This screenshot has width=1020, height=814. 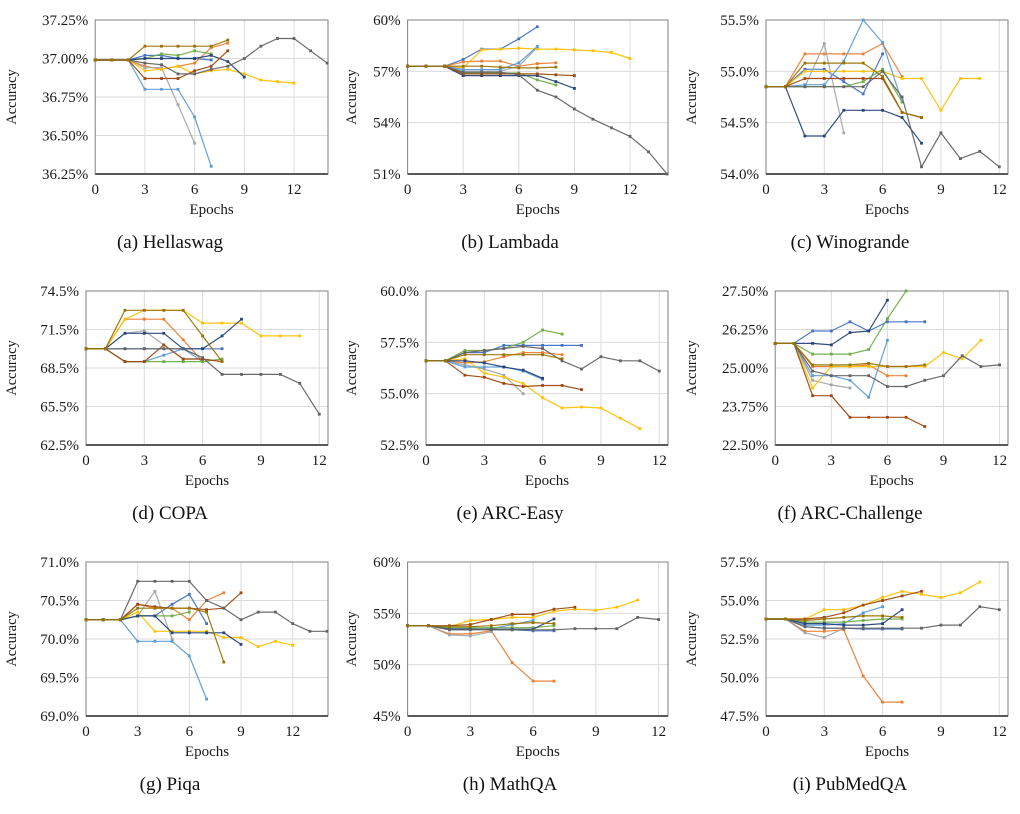 I want to click on y-tick-label: 36.75%, so click(x=65, y=98).